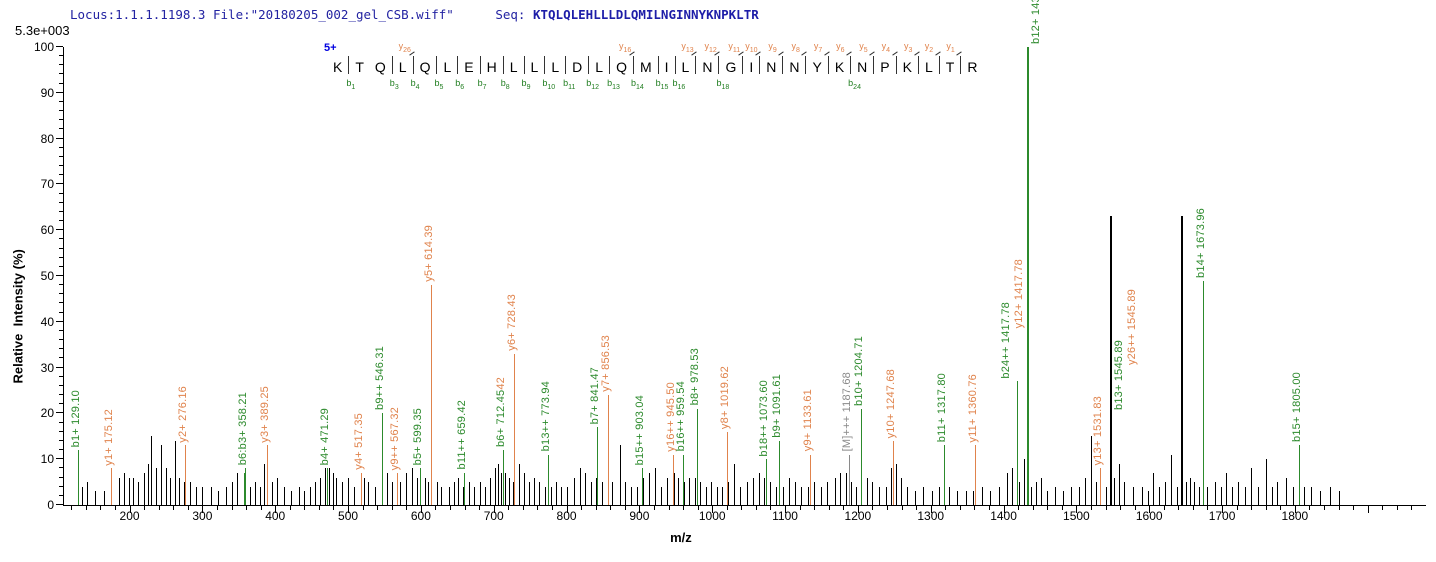 The height and width of the screenshot is (562, 1436). I want to click on peak-annotation: y12+ 1417.78, so click(1018, 293).